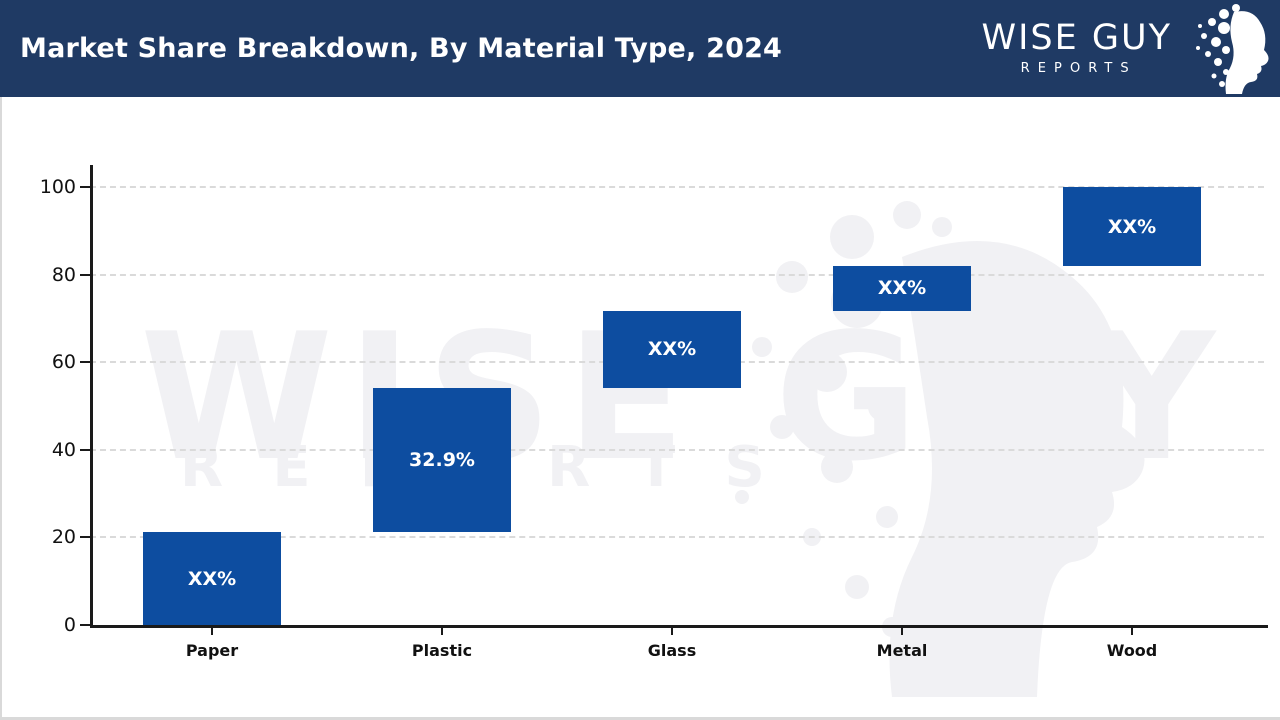  I want to click on bar-metal: XX%, so click(902, 288).